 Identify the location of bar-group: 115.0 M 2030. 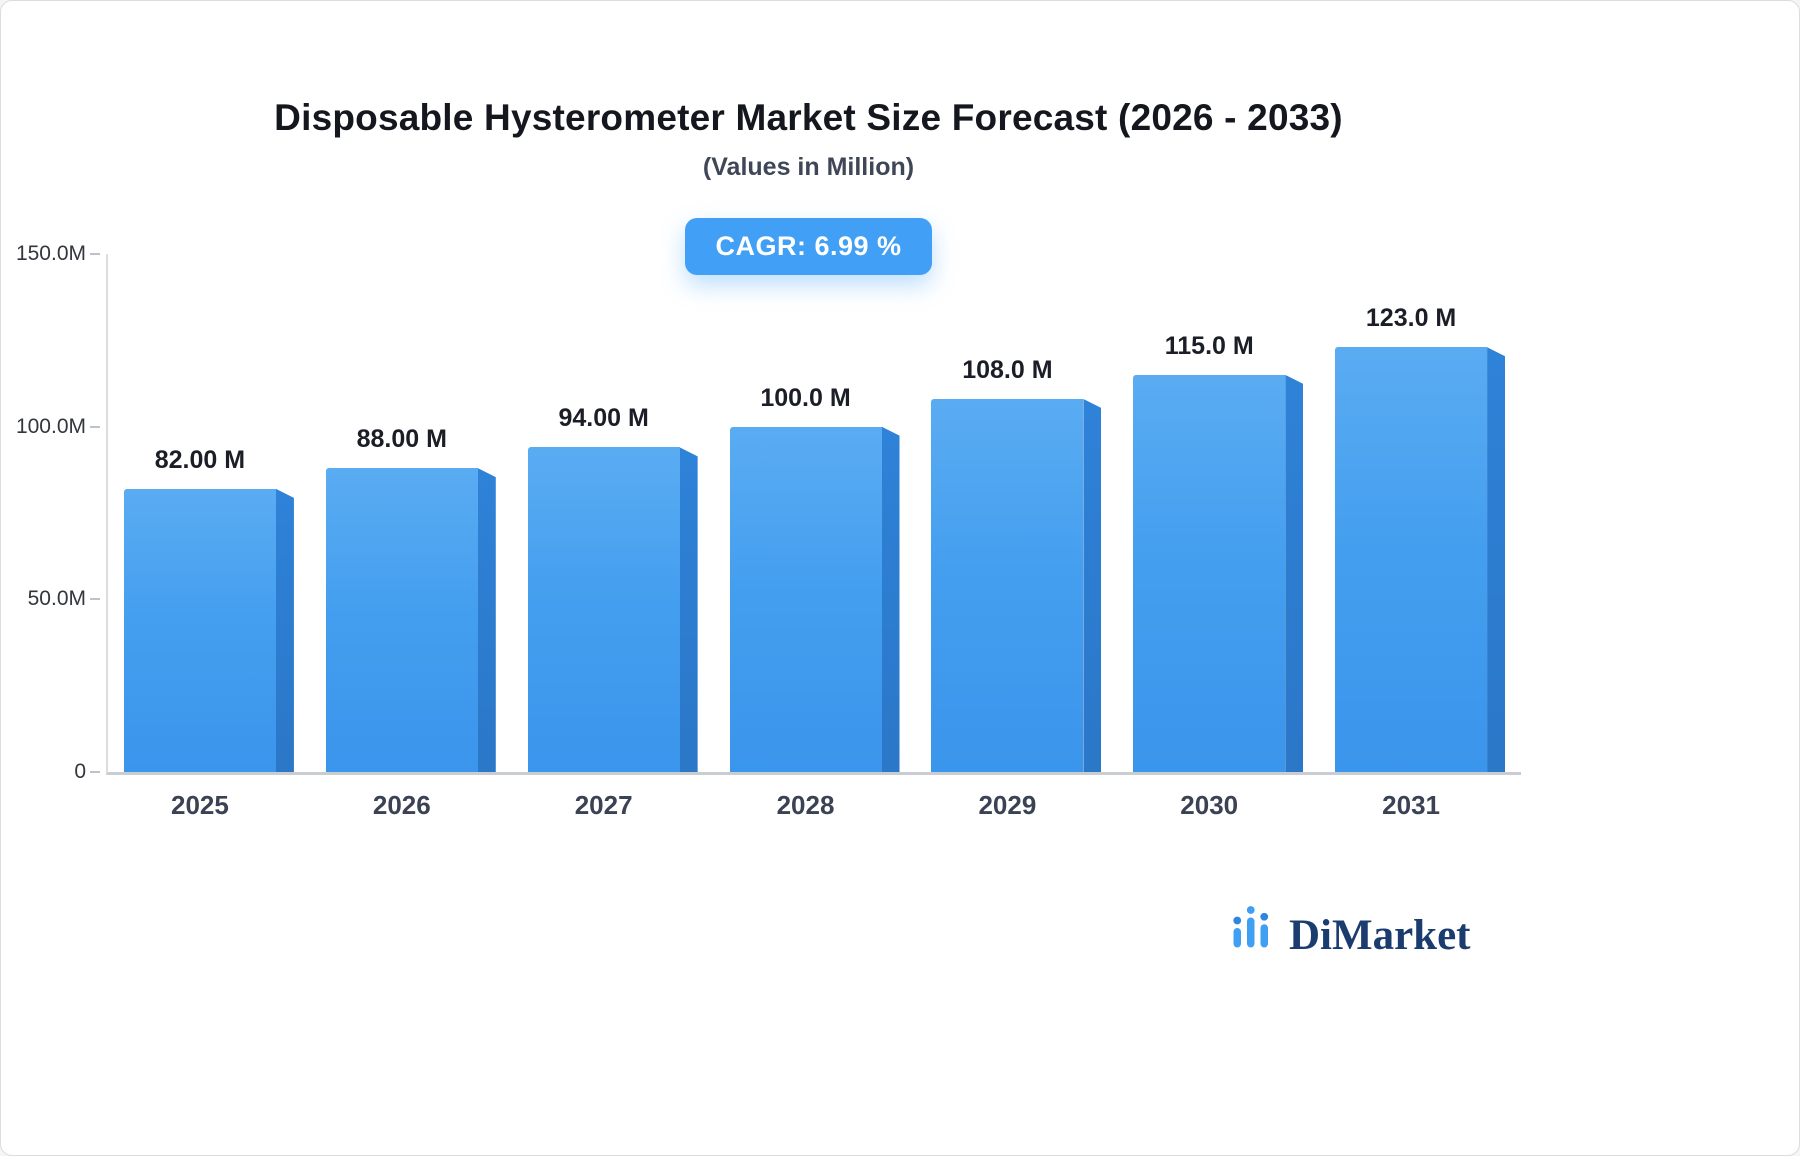
(1218, 537).